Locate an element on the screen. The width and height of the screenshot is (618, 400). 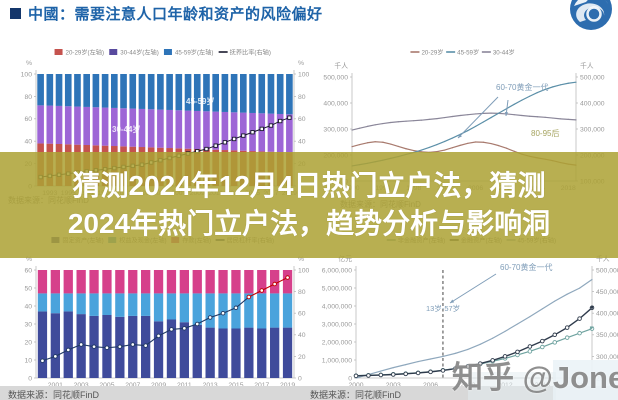
svg-text: 13岁-57岁 is located at coordinates (443, 308).